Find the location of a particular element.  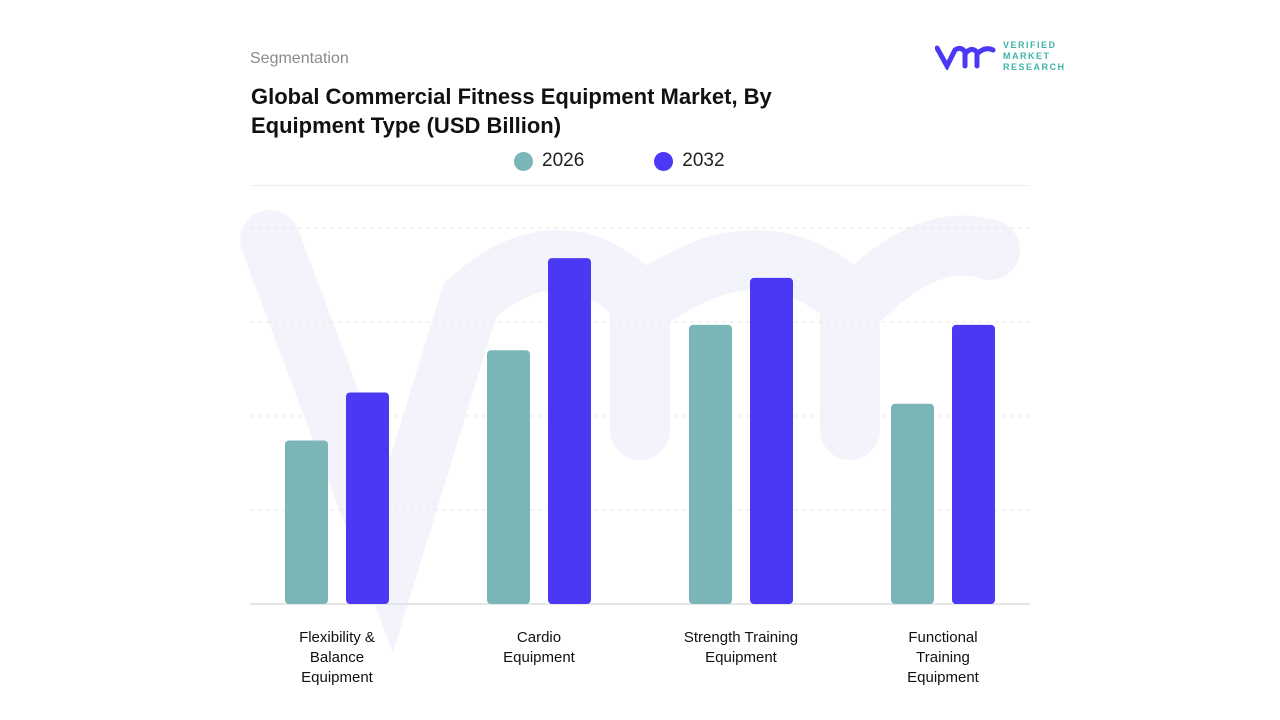

legend-item-2032: 2032 is located at coordinates (689, 161).